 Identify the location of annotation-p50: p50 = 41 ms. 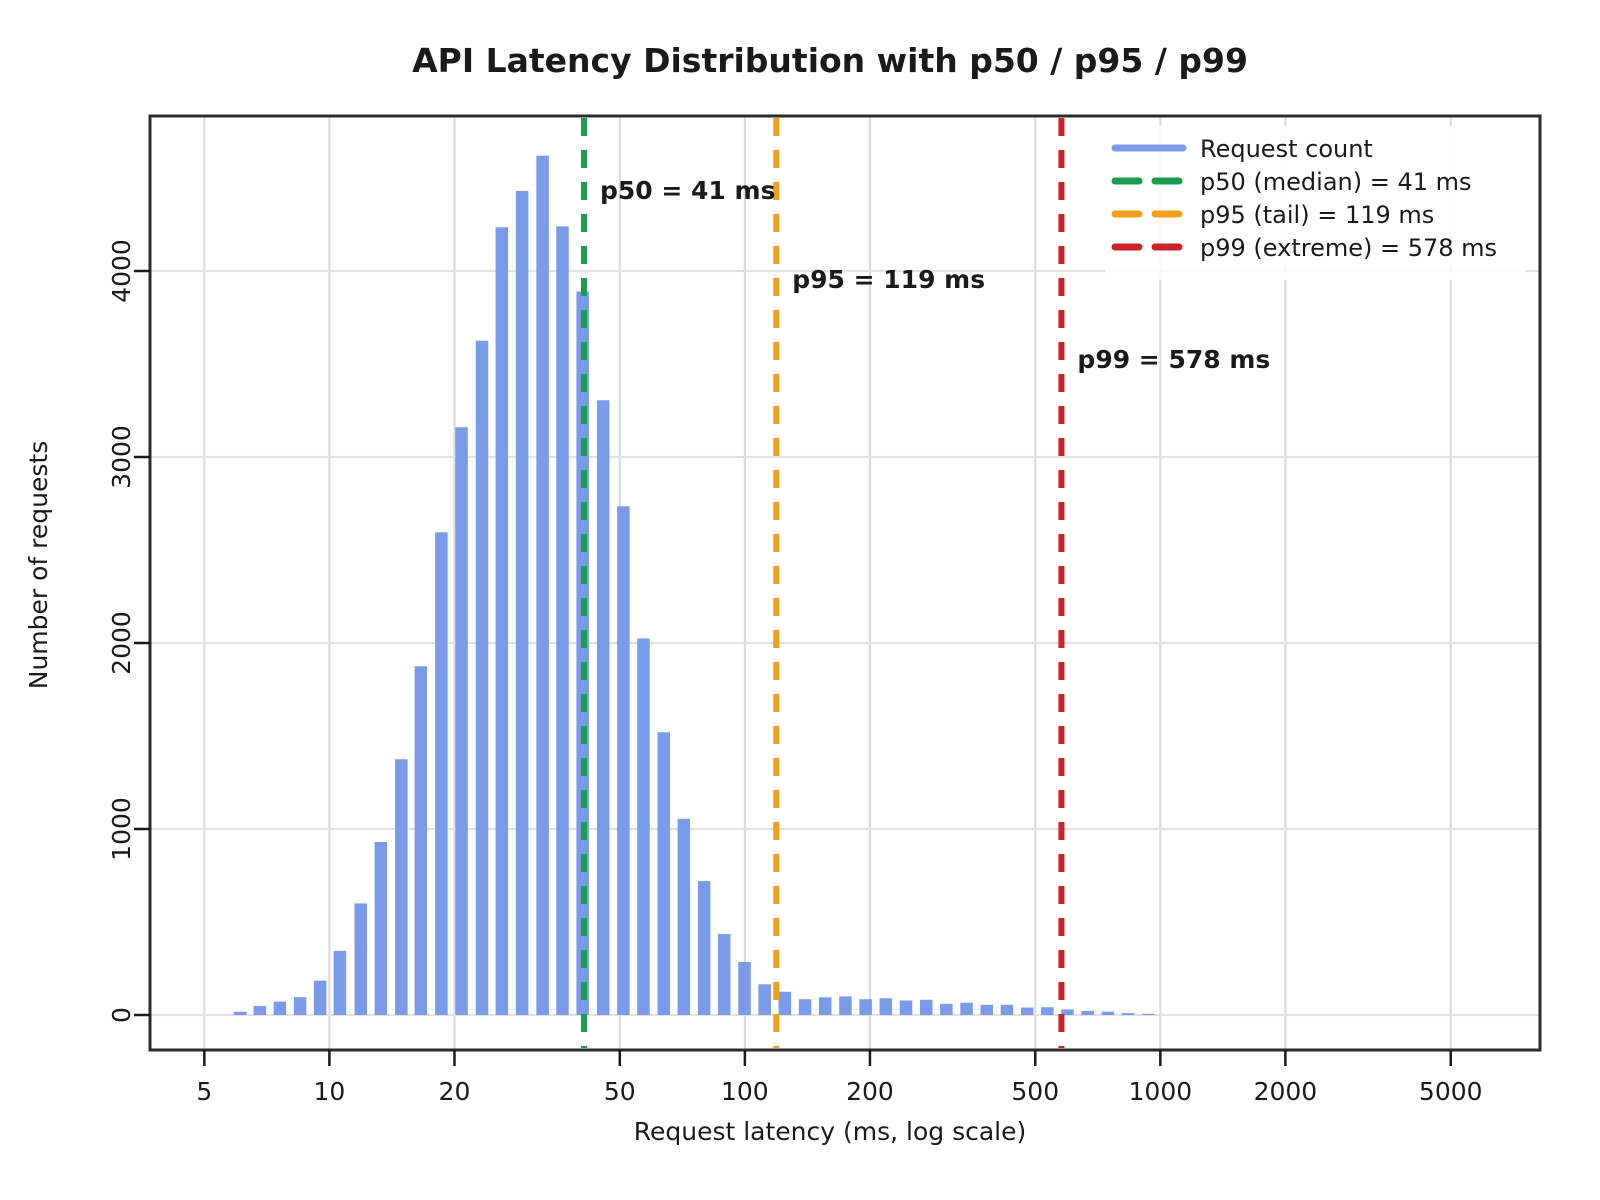
(687, 190).